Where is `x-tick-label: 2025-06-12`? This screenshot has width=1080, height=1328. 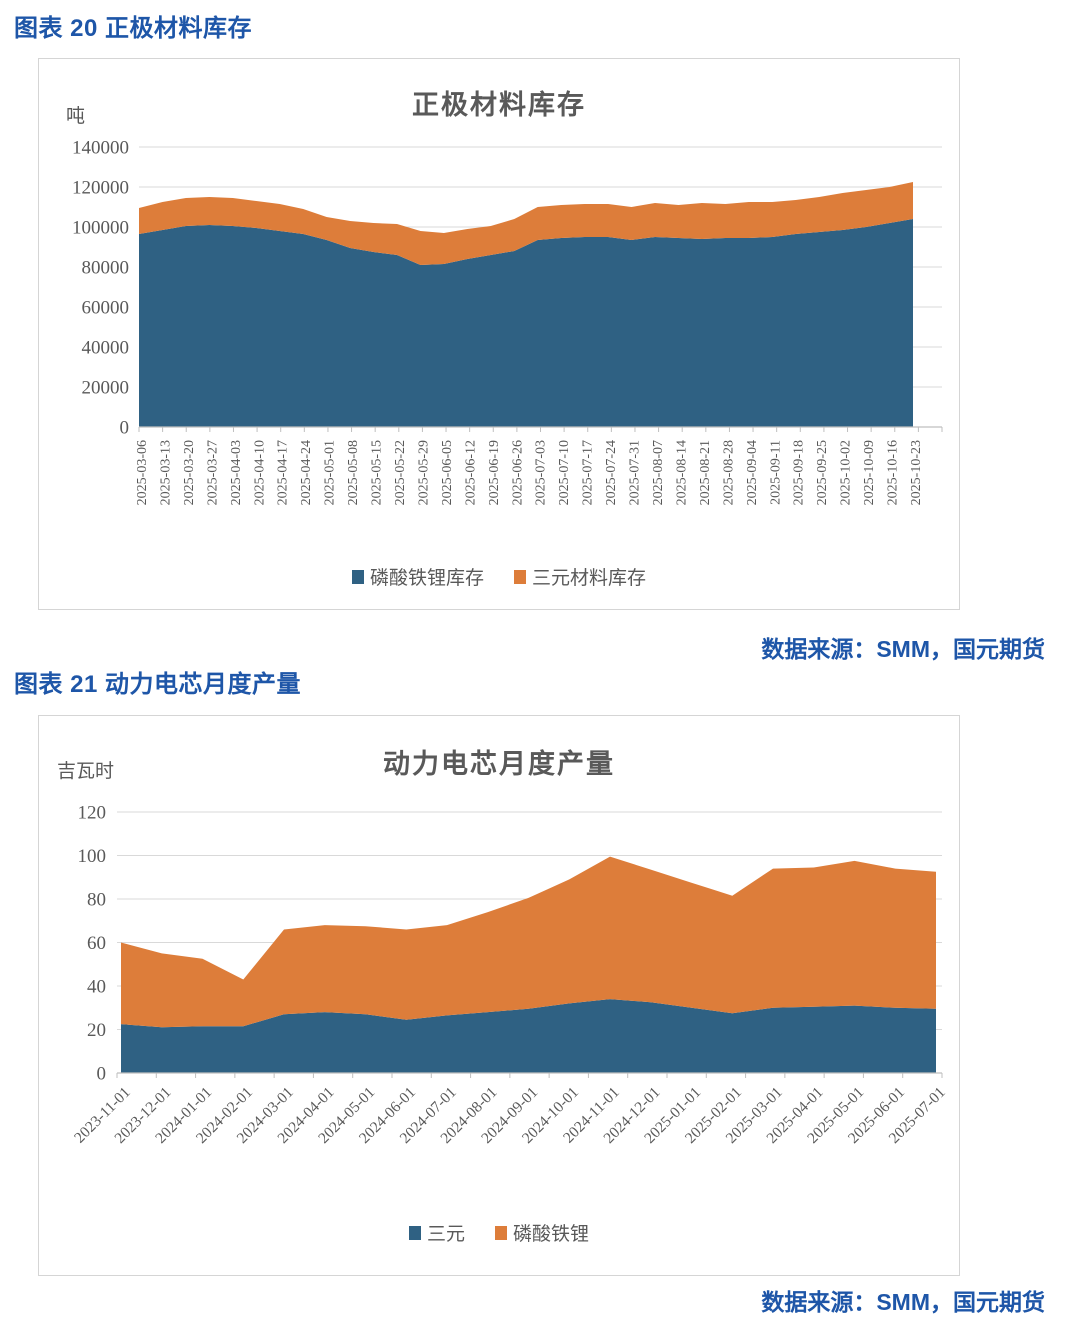 x-tick-label: 2025-06-12 is located at coordinates (470, 472).